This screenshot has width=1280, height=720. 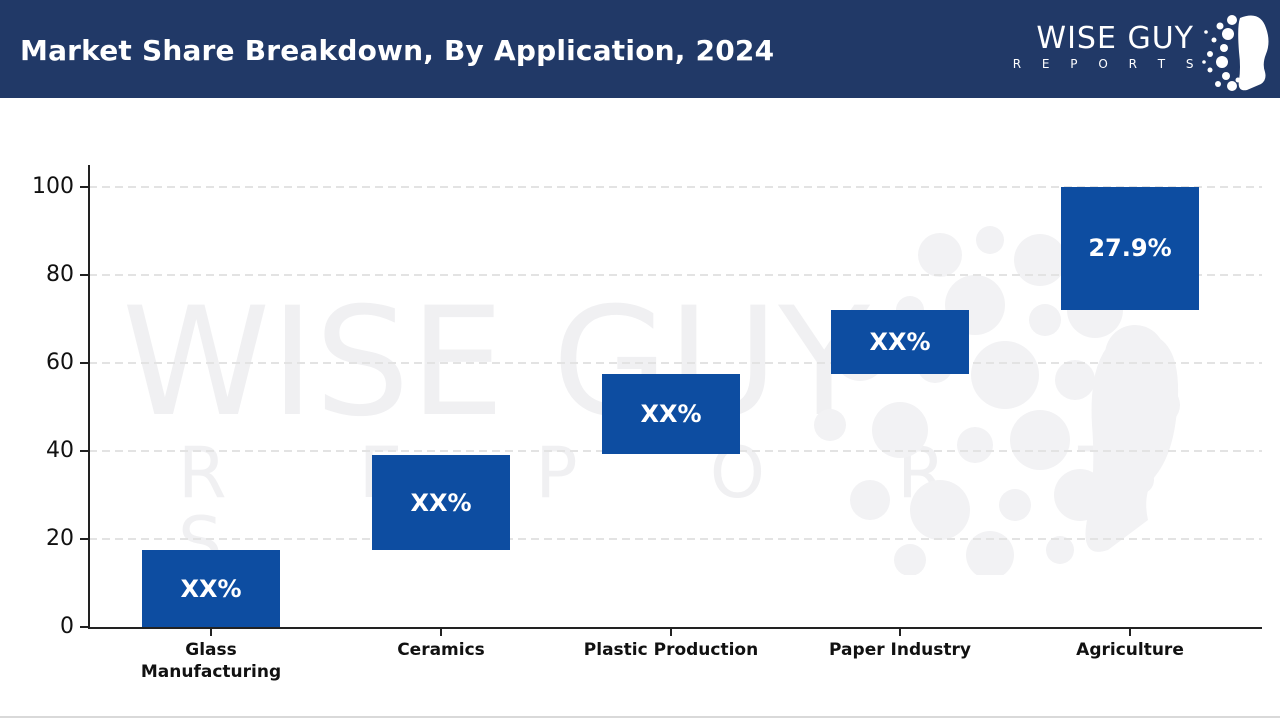 I want to click on wiseguy-logo: WISE GUY R E P O R T S, so click(x=1142, y=50).